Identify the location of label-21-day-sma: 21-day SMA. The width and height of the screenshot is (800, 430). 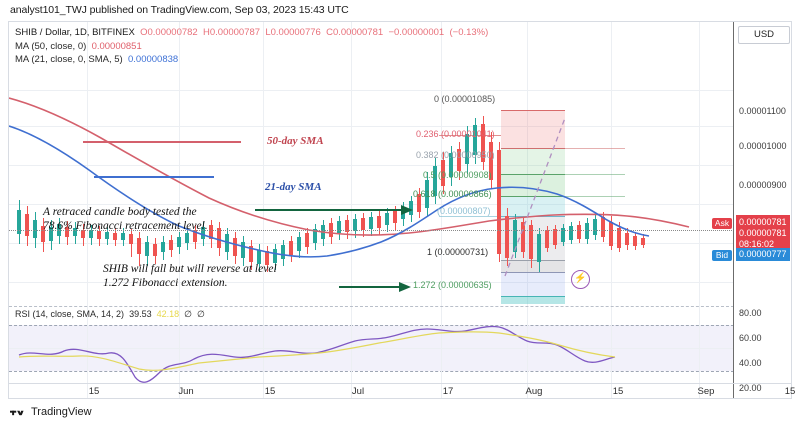
(293, 187).